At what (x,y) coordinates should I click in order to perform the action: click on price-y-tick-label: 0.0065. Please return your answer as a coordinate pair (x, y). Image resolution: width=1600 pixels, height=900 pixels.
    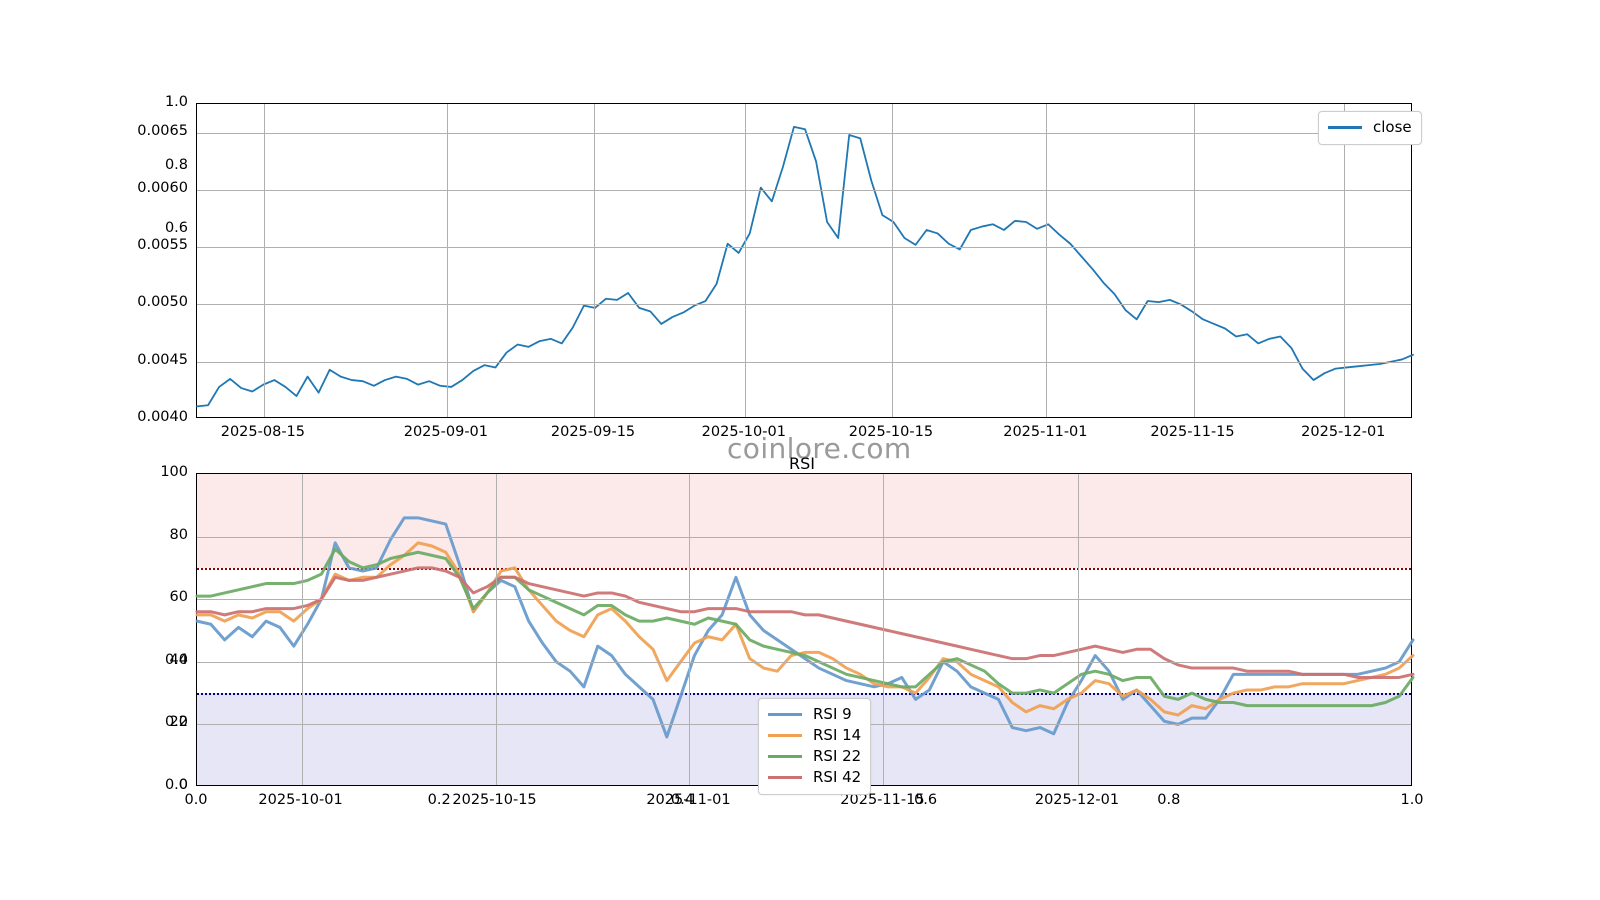
    Looking at the image, I should click on (162, 130).